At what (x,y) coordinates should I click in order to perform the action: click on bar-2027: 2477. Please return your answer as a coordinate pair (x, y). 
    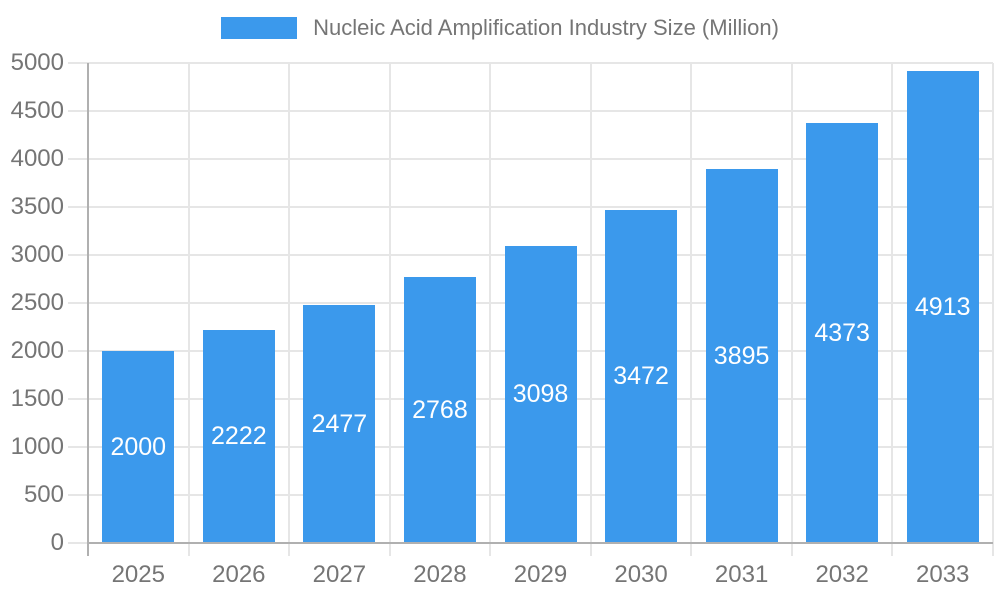
    Looking at the image, I should click on (339, 424).